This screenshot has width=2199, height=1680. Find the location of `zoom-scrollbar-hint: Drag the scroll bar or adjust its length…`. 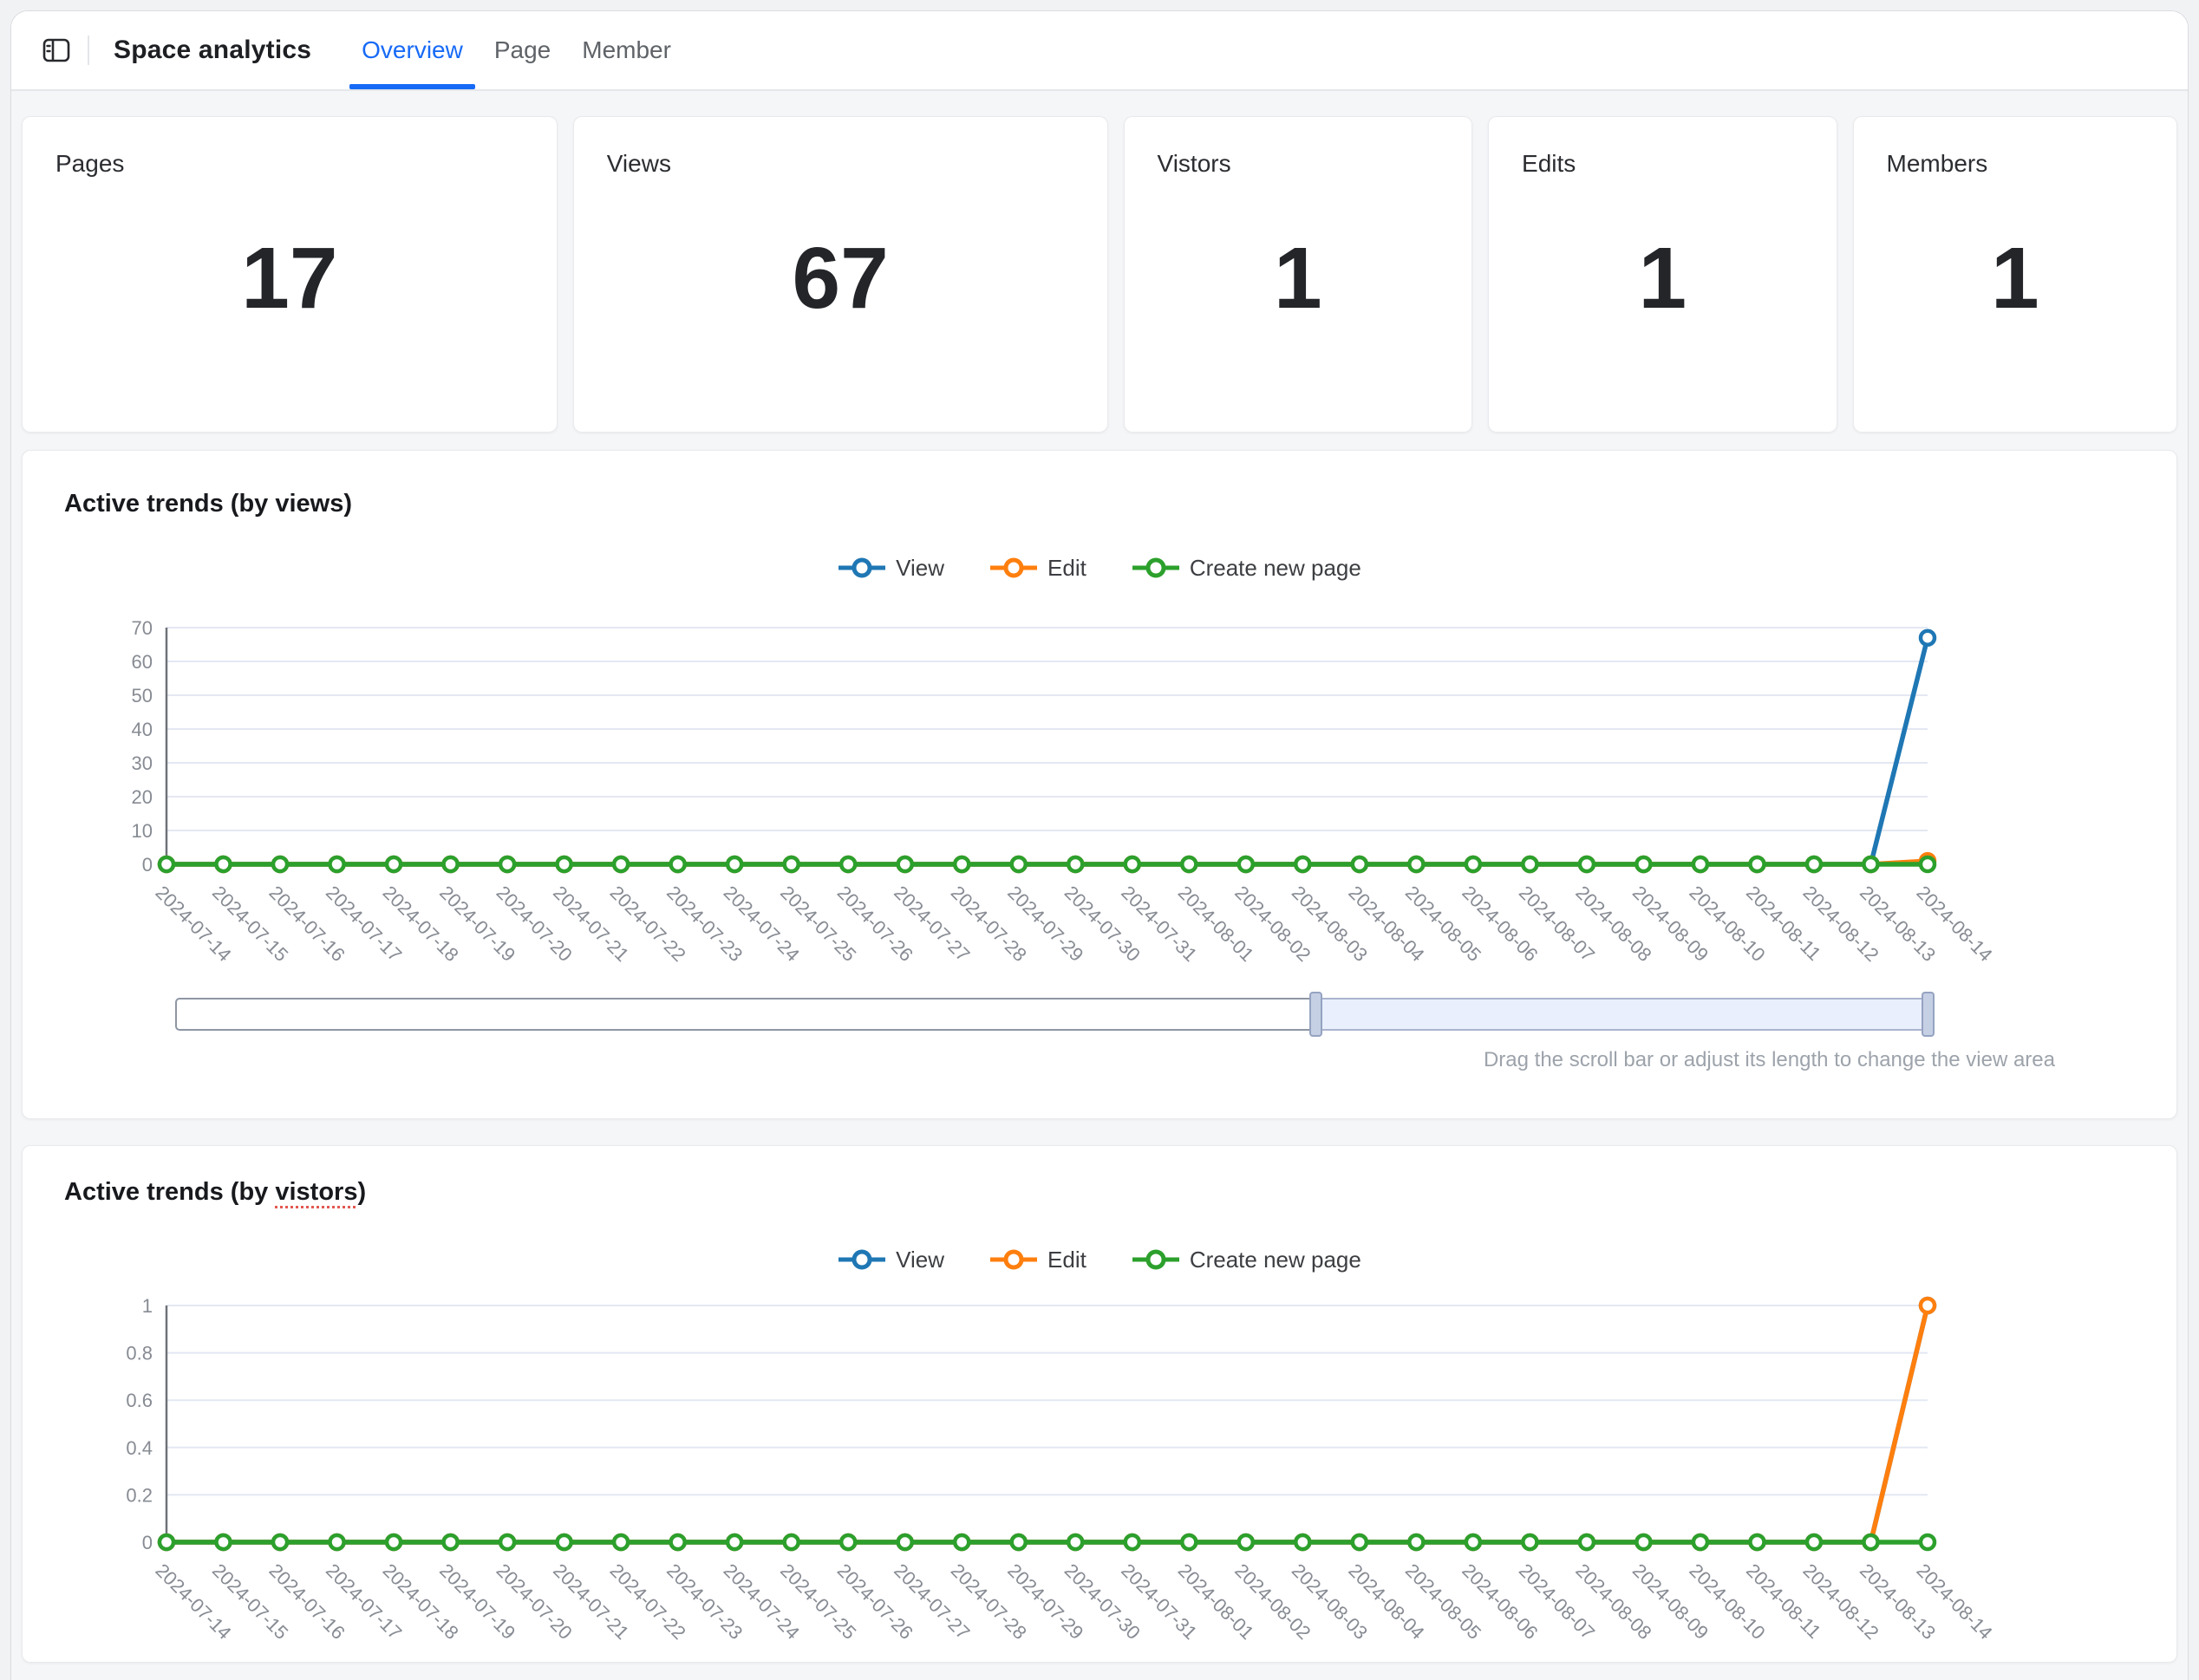

zoom-scrollbar-hint: Drag the scroll bar or adjust its length… is located at coordinates (1769, 1059).